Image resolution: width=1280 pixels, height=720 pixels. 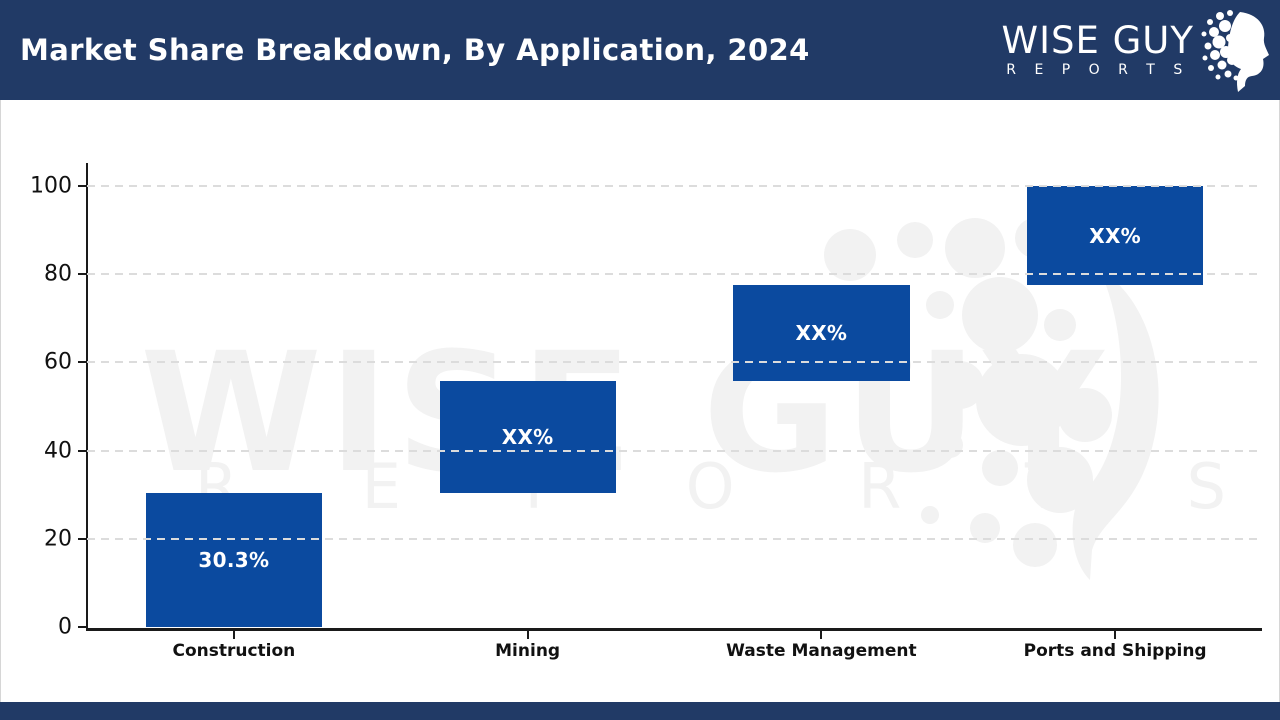 I want to click on brand-logo: WISE GUY R E P O R T S, so click(x=1136, y=50).